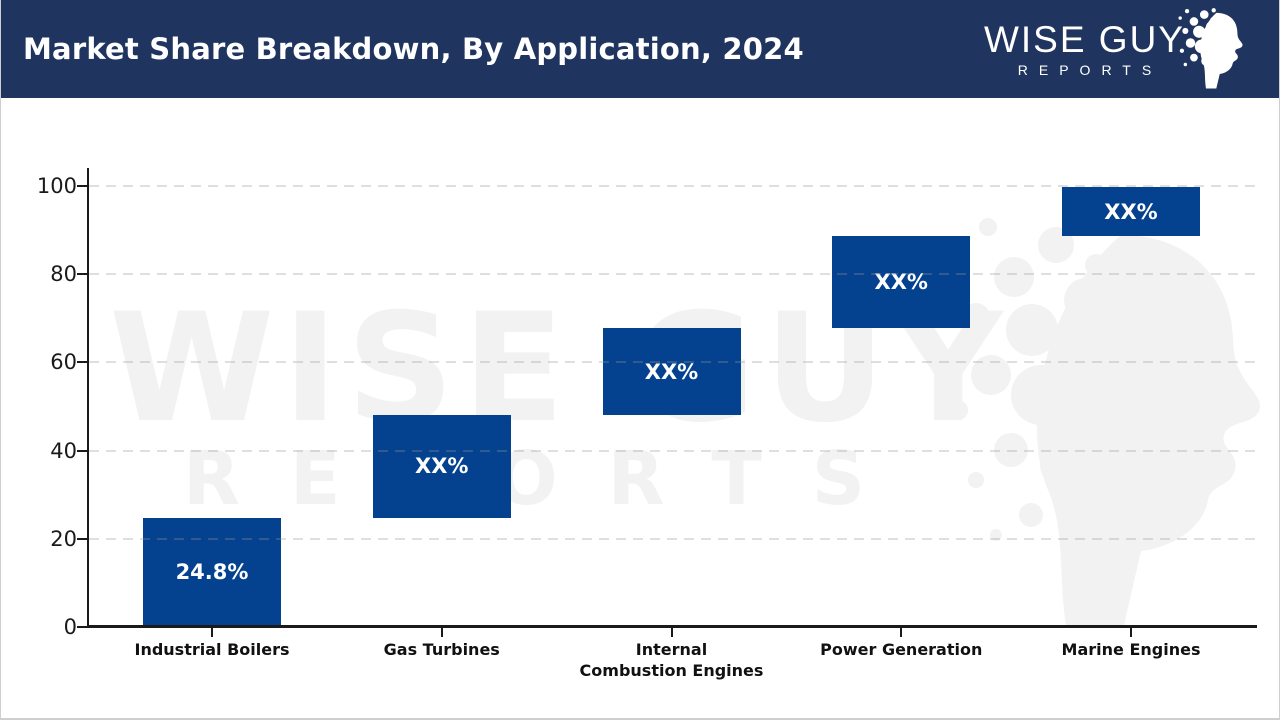  I want to click on y-tick-label: 40, so click(63, 450).